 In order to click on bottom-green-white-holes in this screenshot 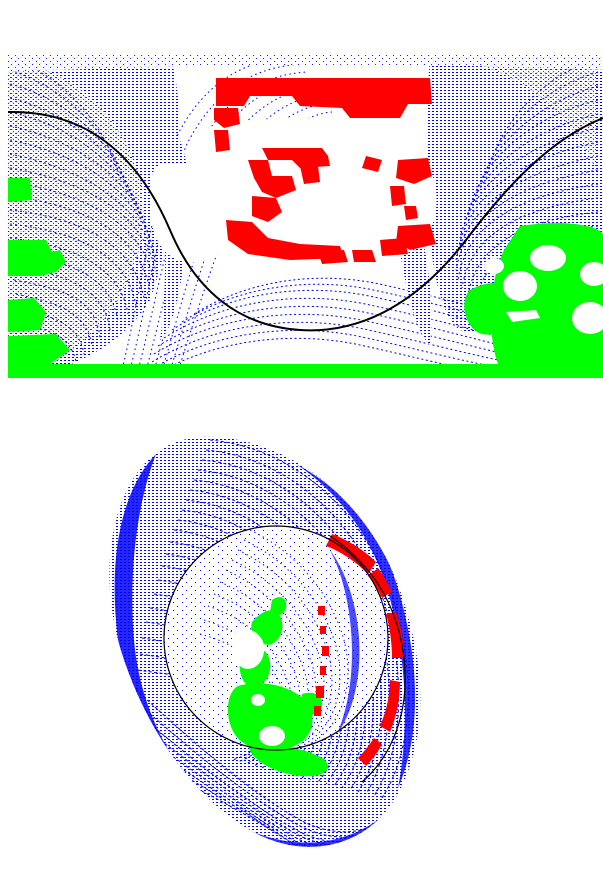, I will do `click(258, 687)`.